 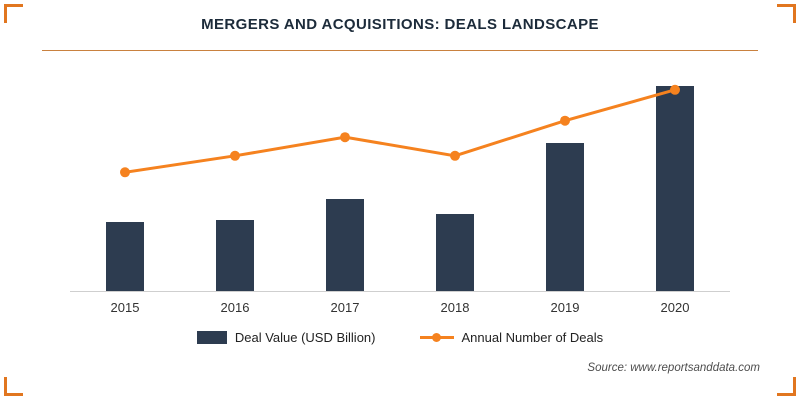 What do you see at coordinates (565, 217) in the screenshot?
I see `bar-2019` at bounding box center [565, 217].